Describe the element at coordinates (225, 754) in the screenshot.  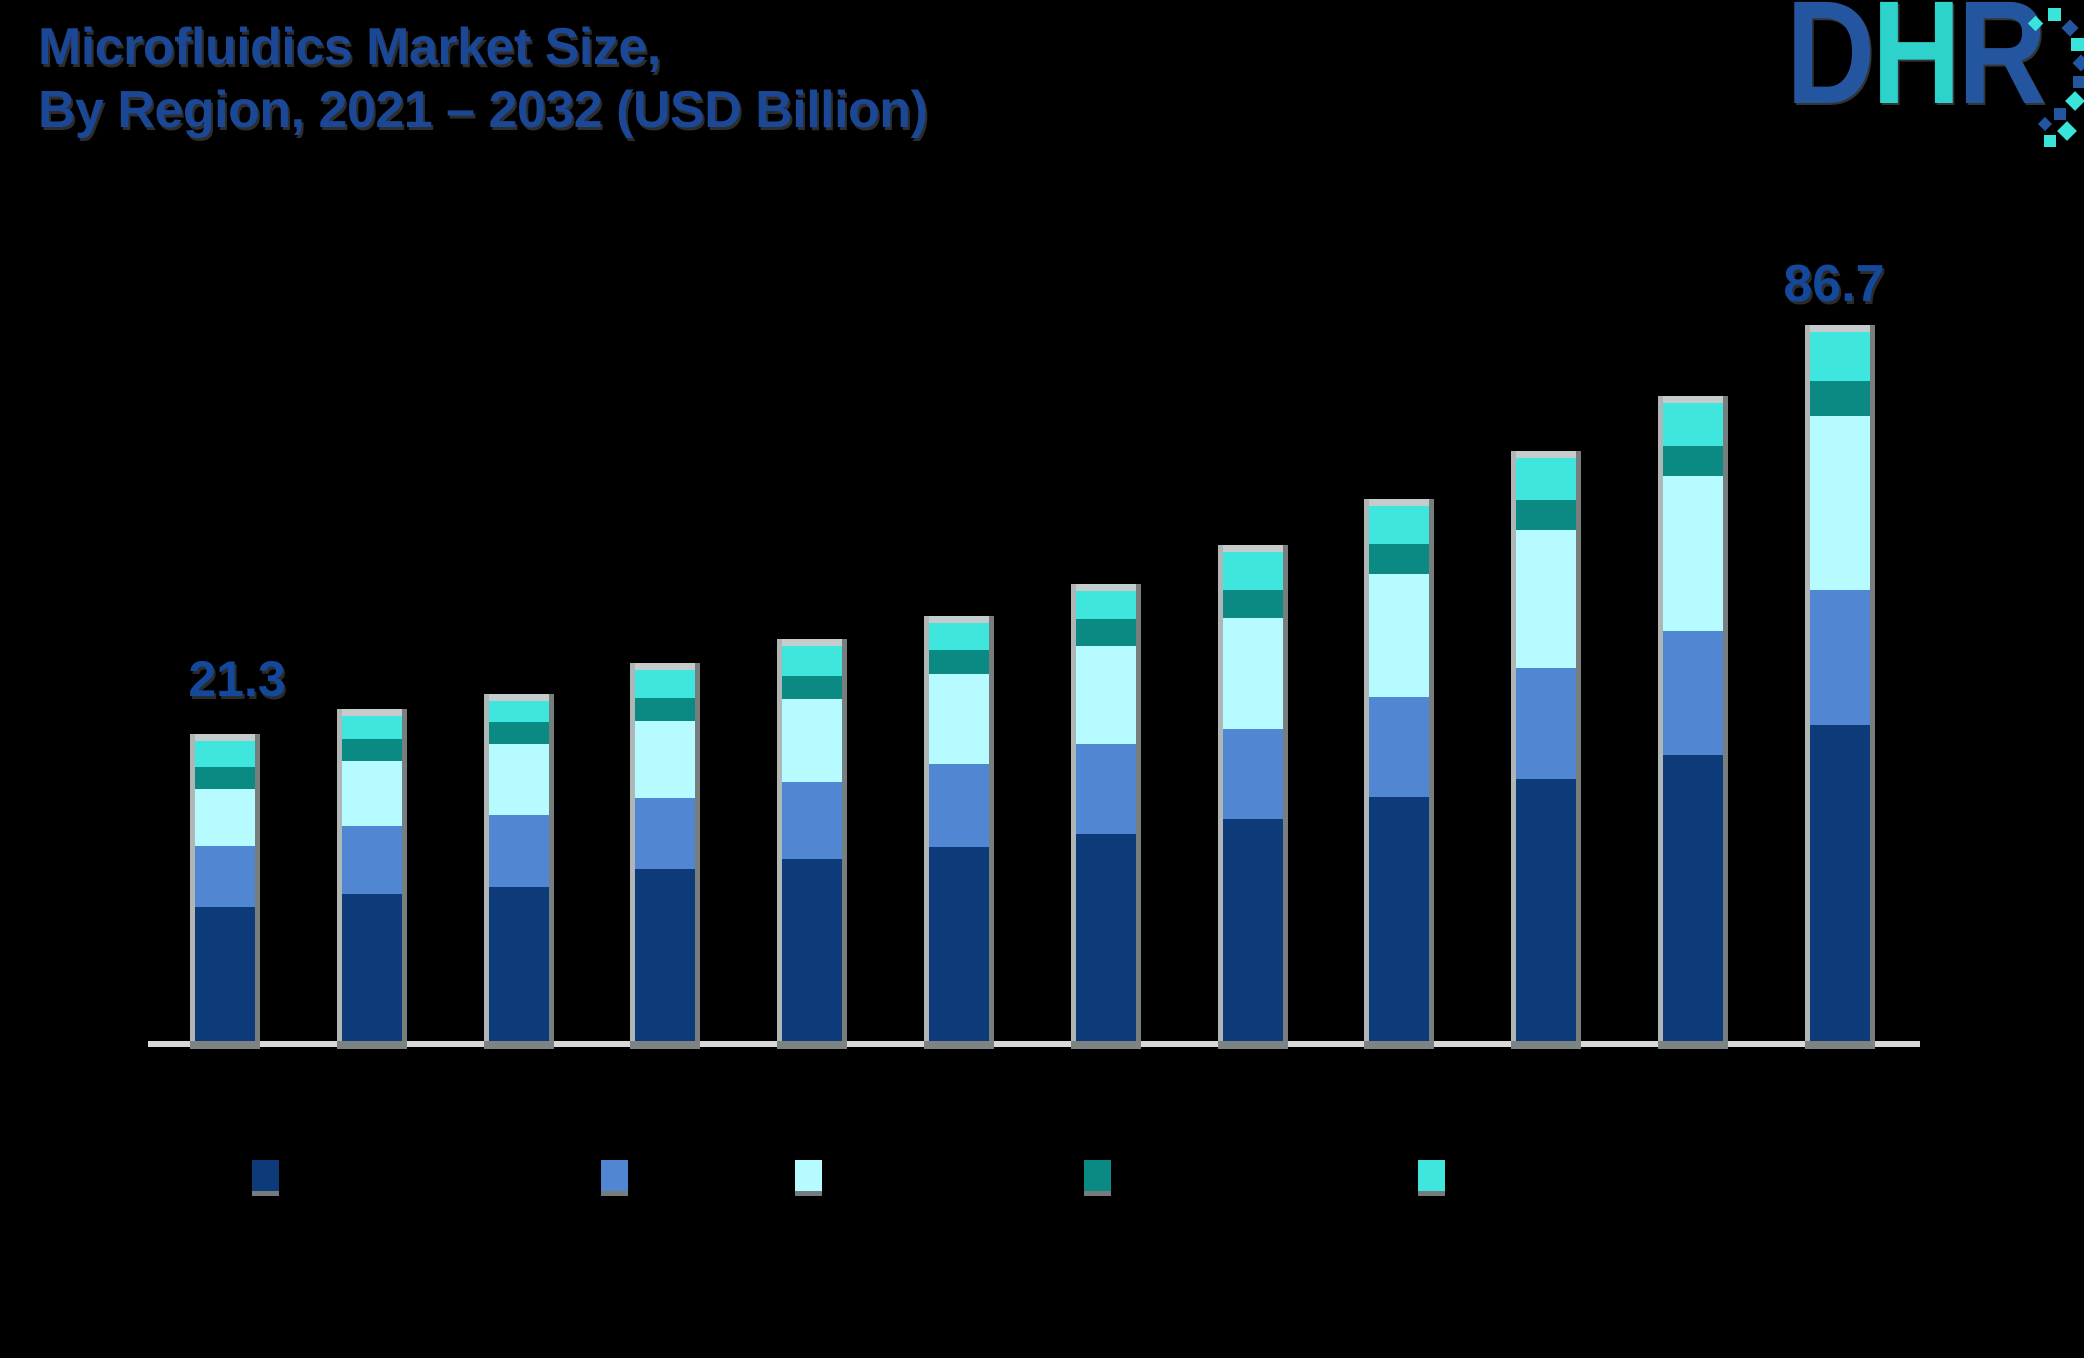
I see `segment-turquoise-2021` at that location.